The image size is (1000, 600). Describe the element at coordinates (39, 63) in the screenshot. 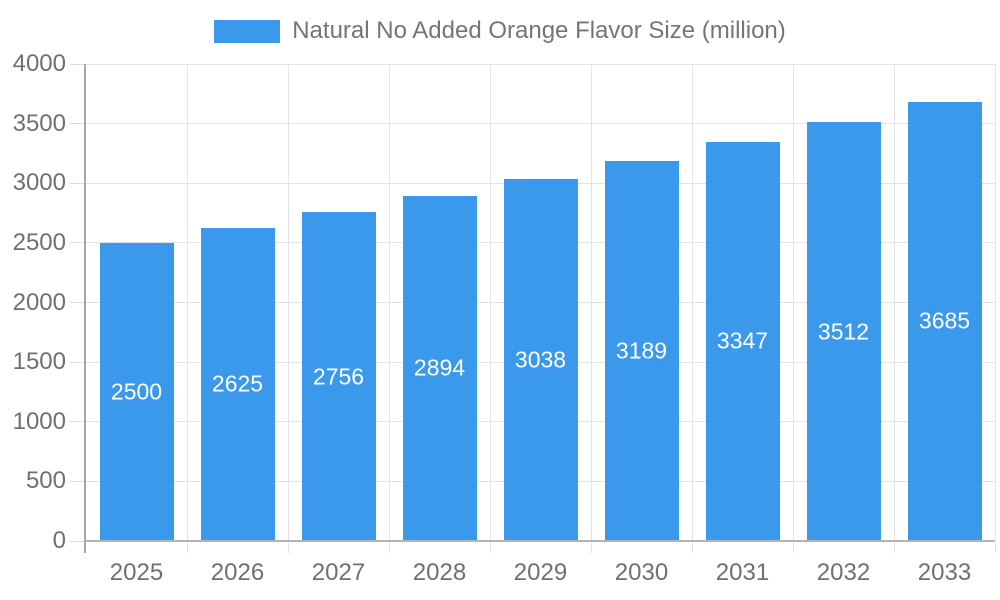

I see `y-tick-label: 4000` at that location.